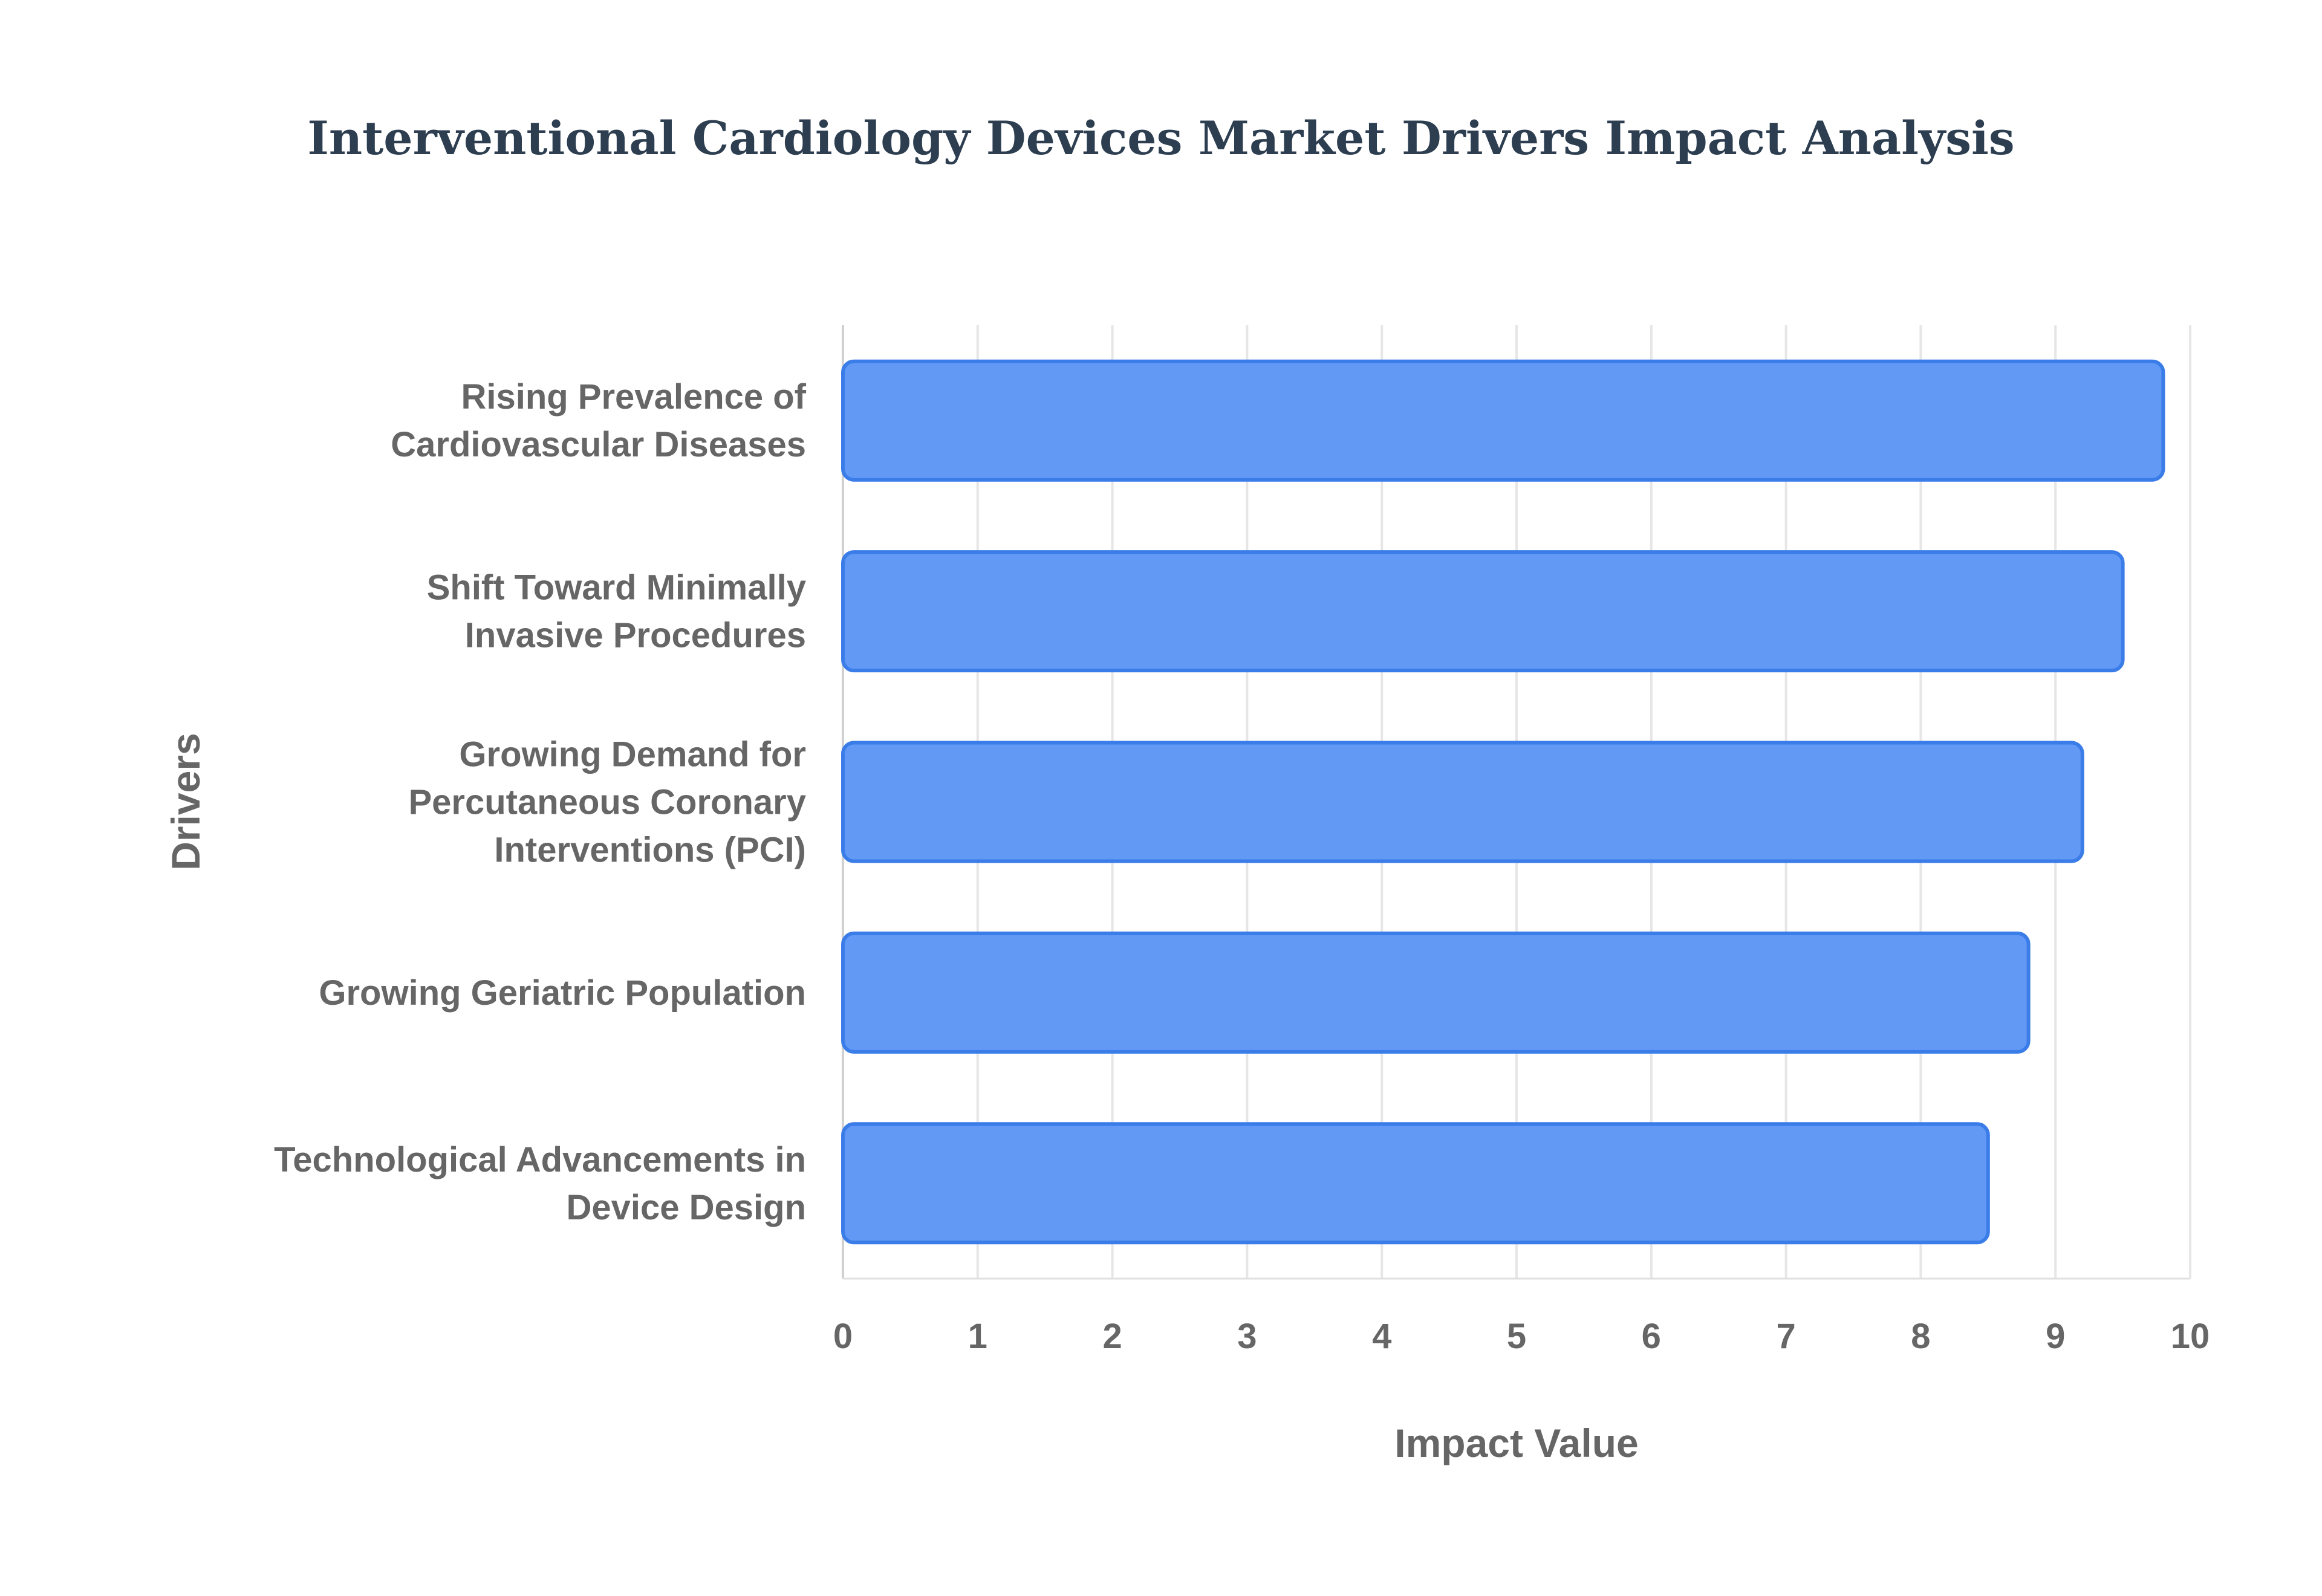  I want to click on category-label-line: Growing Geriatric Population, so click(562, 993).